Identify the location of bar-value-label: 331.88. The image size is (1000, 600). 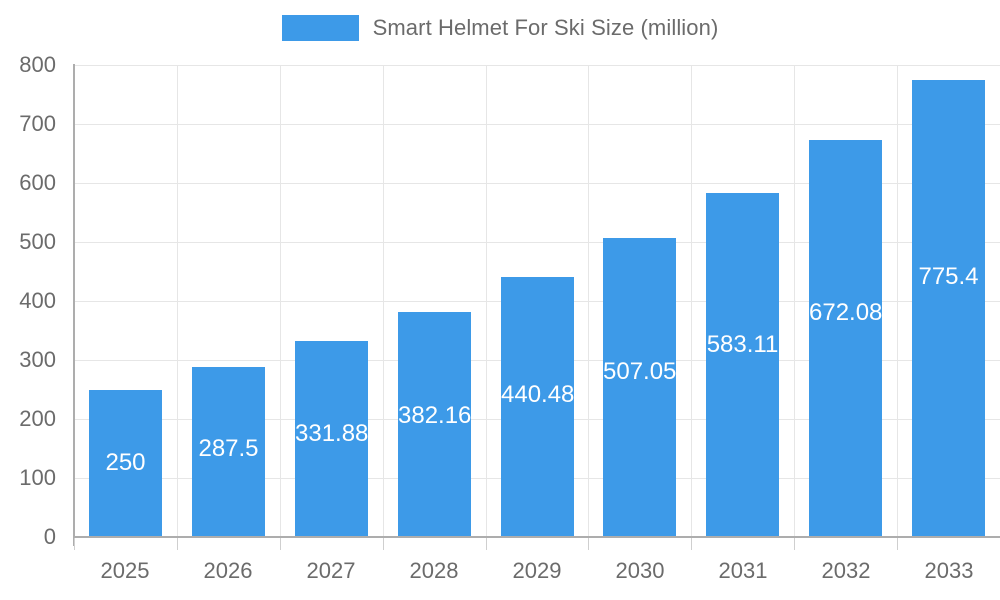
(332, 433).